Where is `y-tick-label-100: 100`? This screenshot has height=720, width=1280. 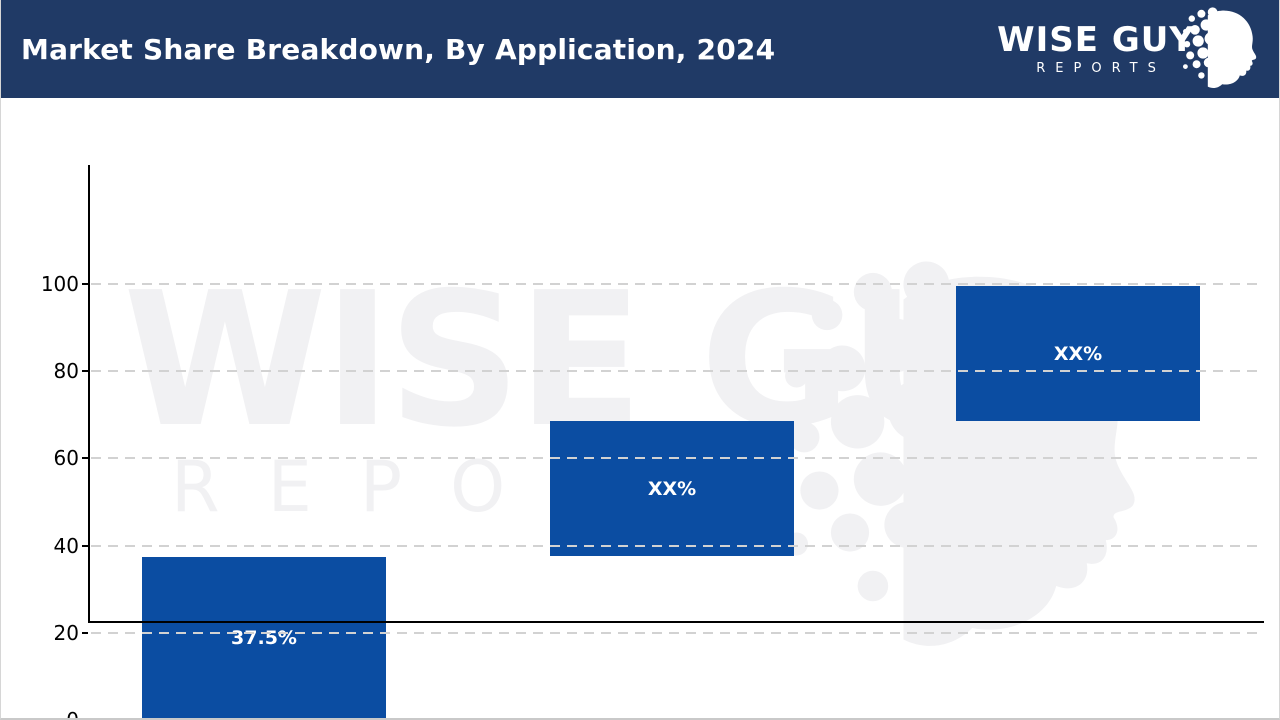 y-tick-label-100: 100 is located at coordinates (59, 284).